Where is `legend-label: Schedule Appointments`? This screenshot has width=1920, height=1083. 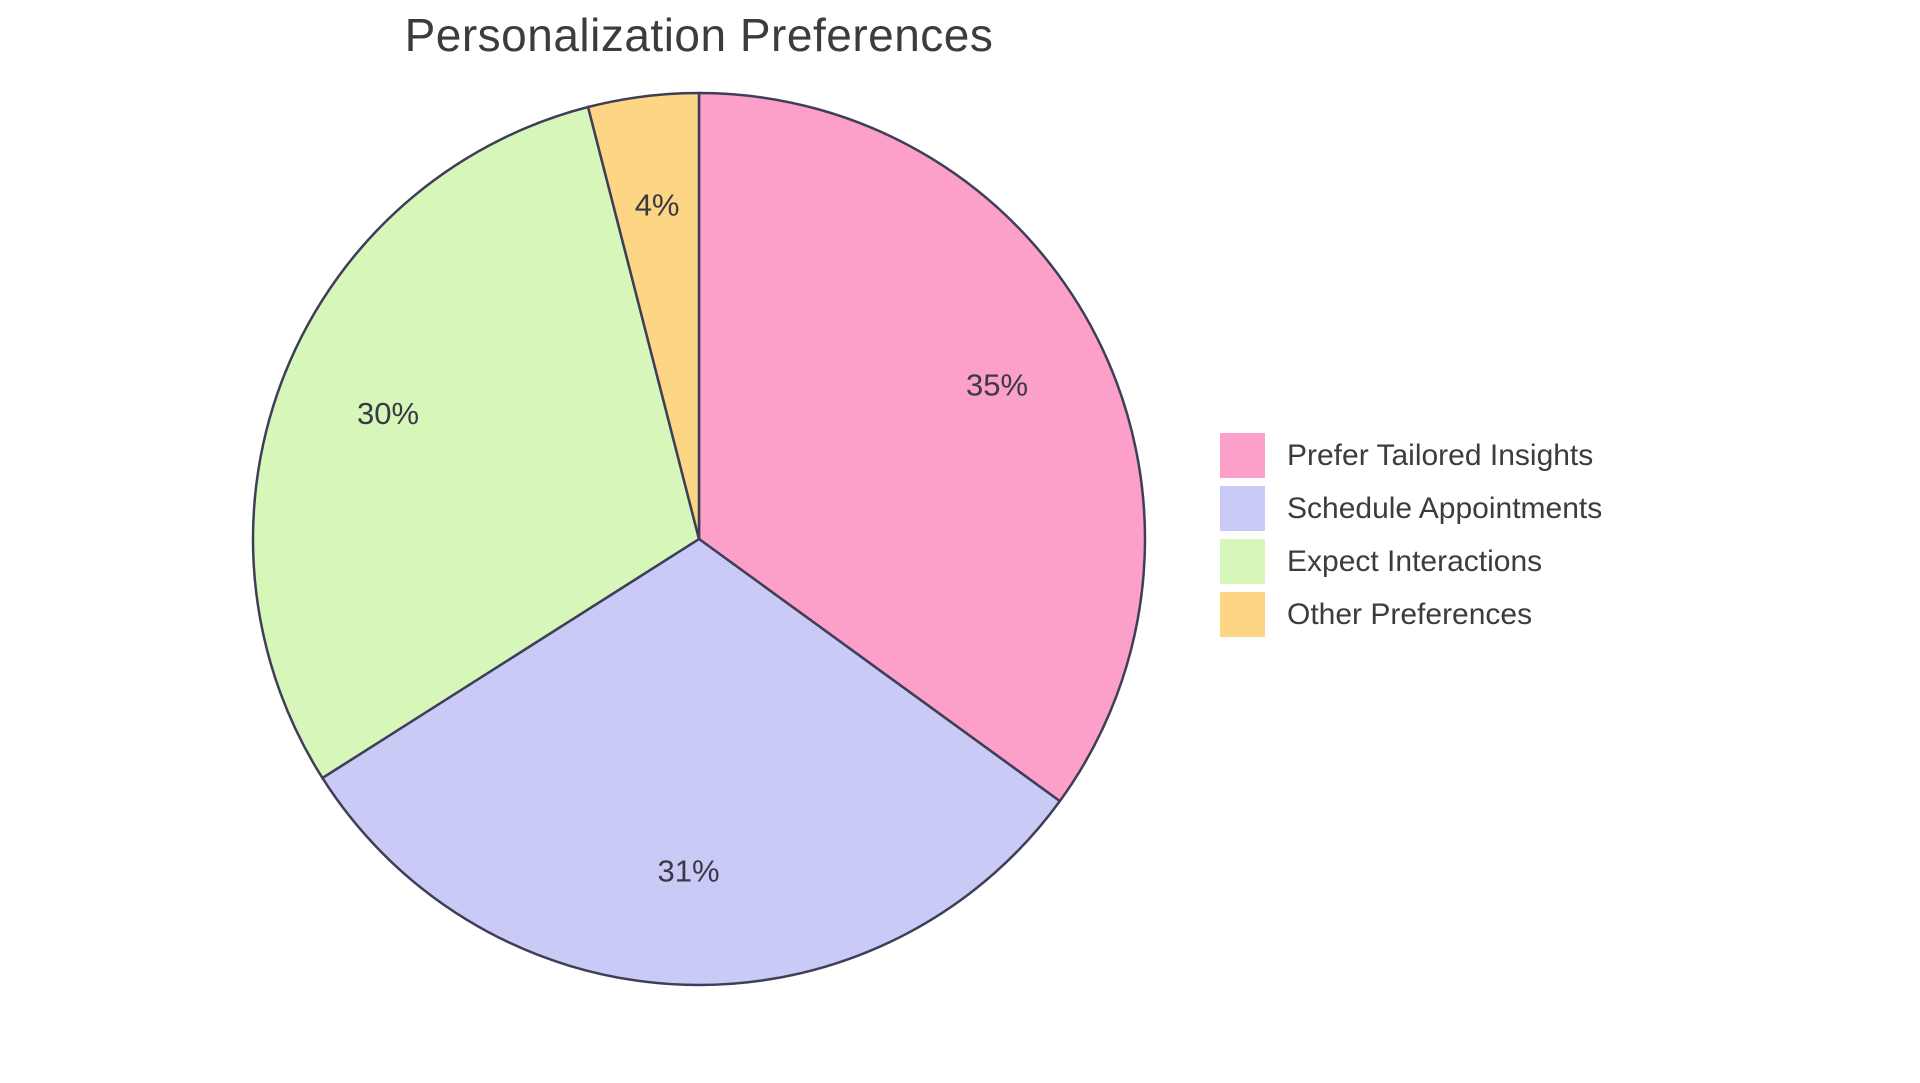
legend-label: Schedule Appointments is located at coordinates (1445, 508).